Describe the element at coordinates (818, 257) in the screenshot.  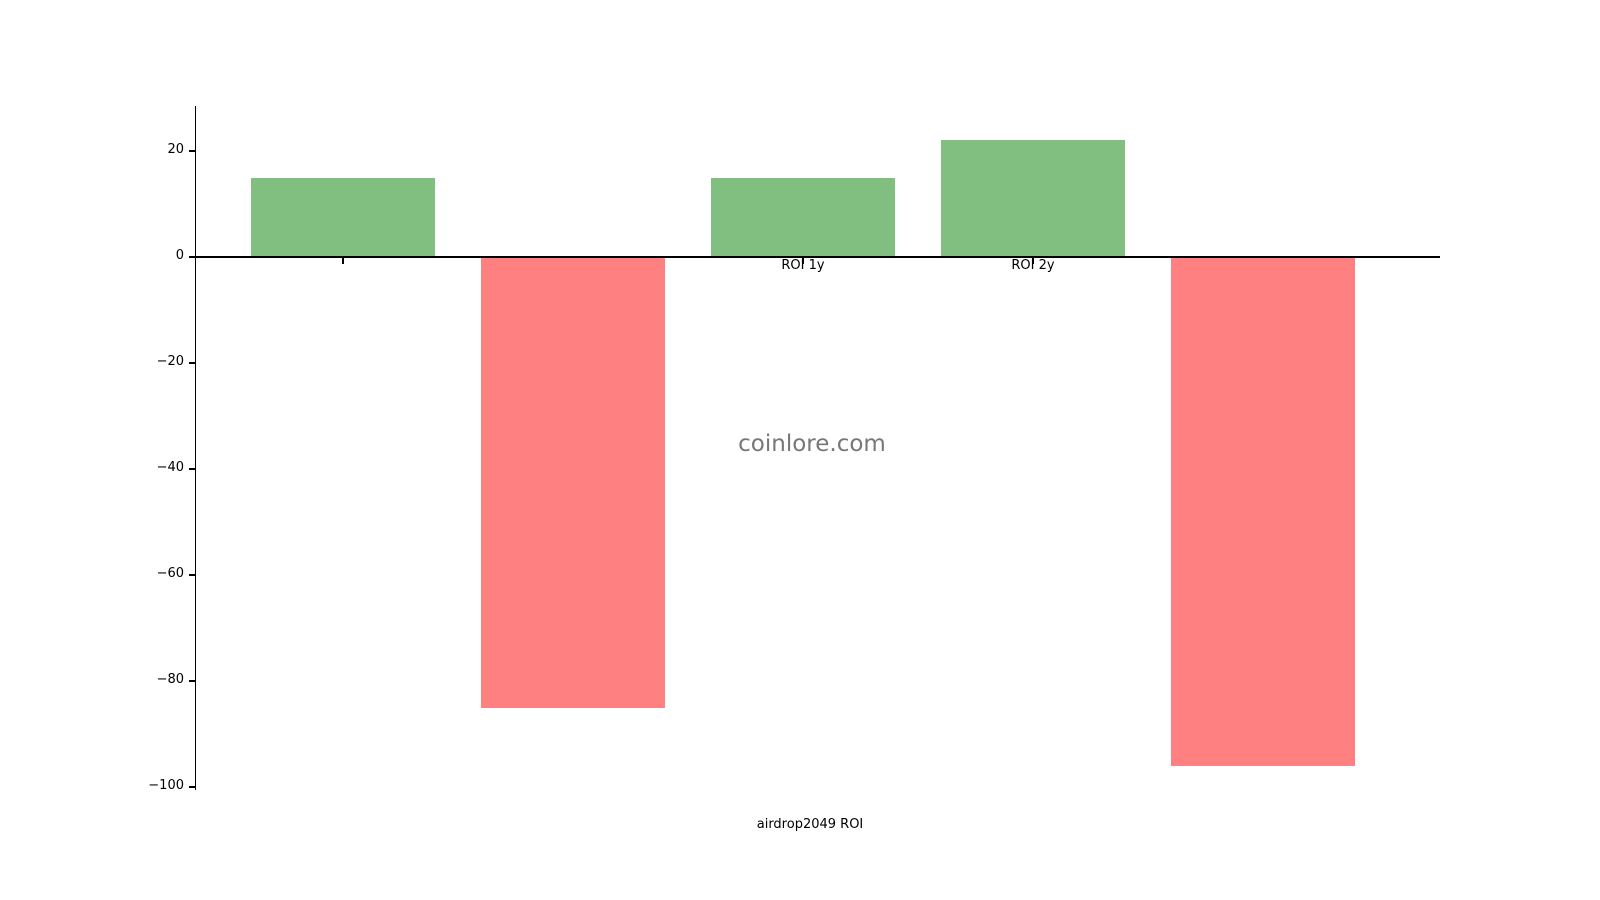
I see `x-axis-zero-line` at that location.